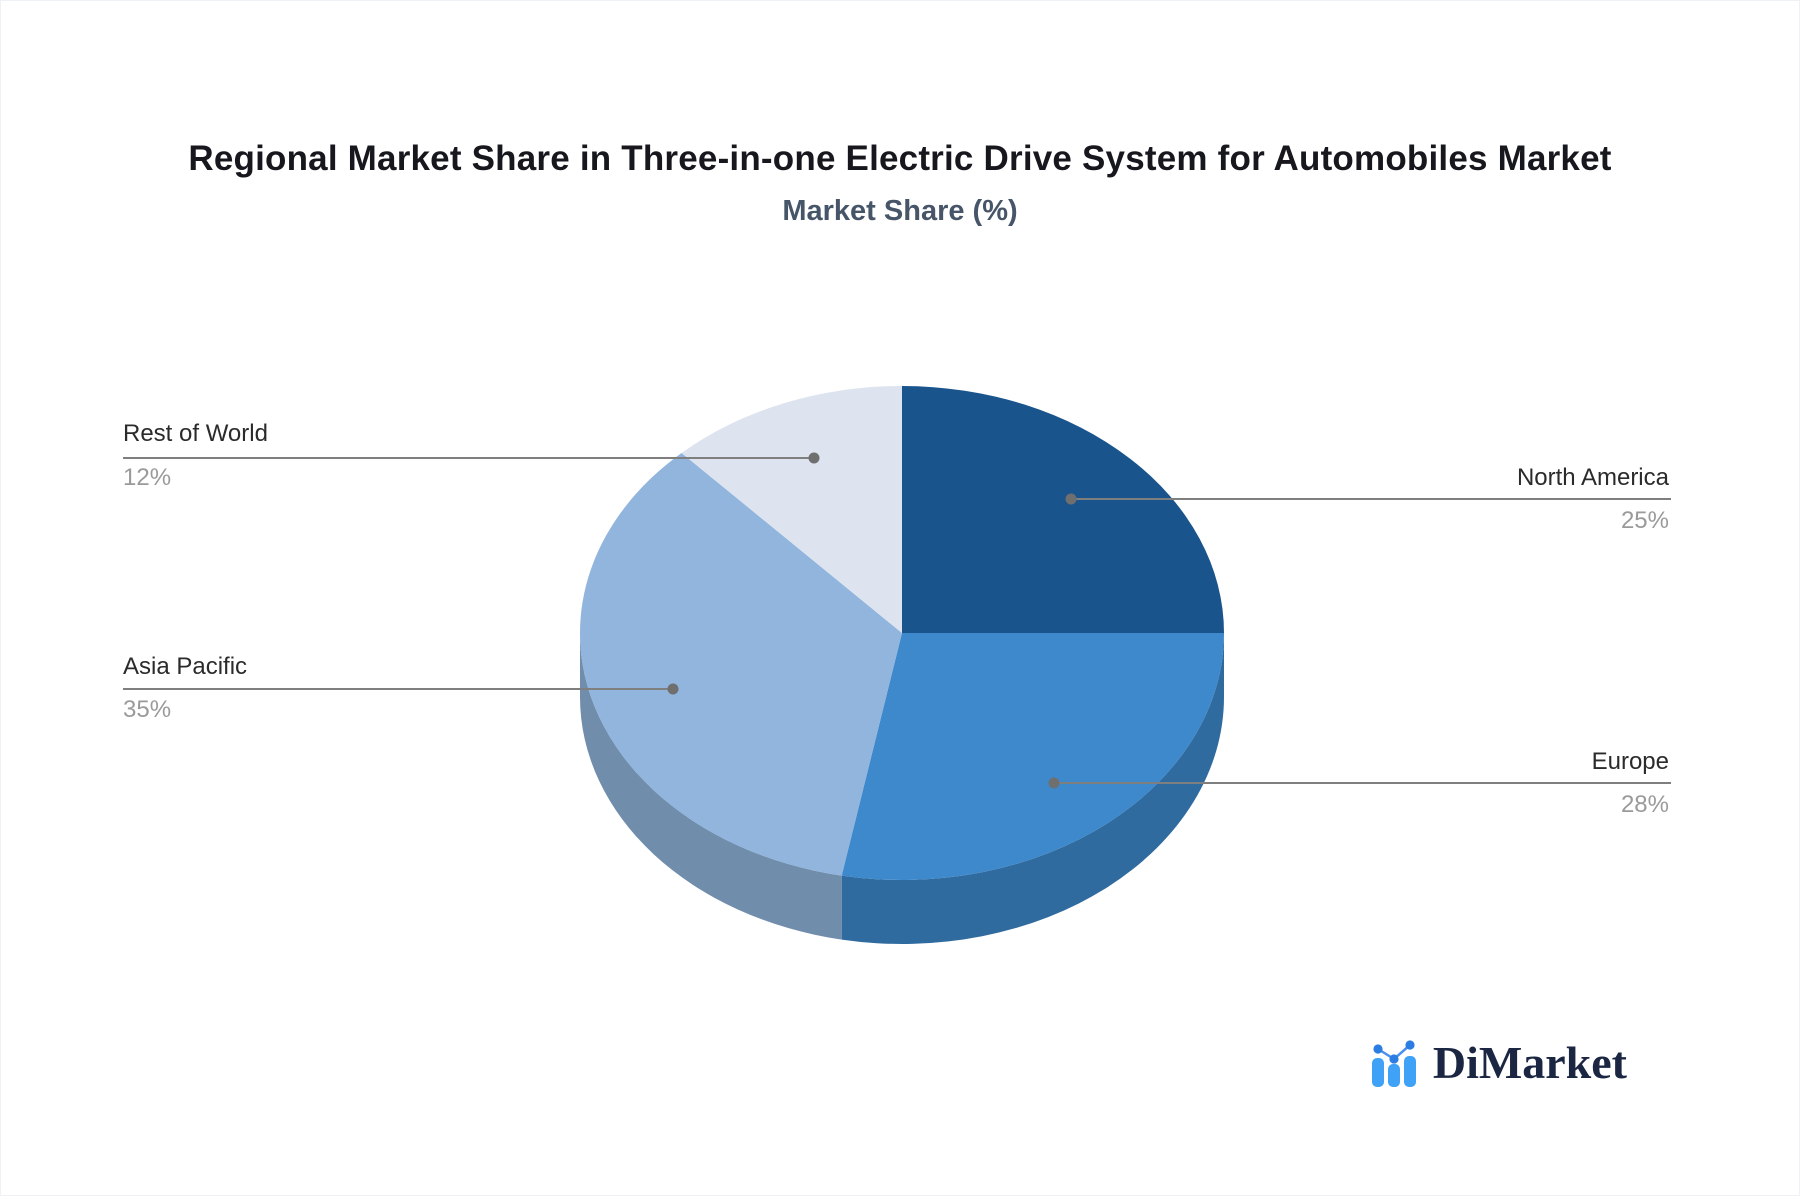 The height and width of the screenshot is (1196, 1800). Describe the element at coordinates (1071, 499) in the screenshot. I see `leader-dot-north-america` at that location.